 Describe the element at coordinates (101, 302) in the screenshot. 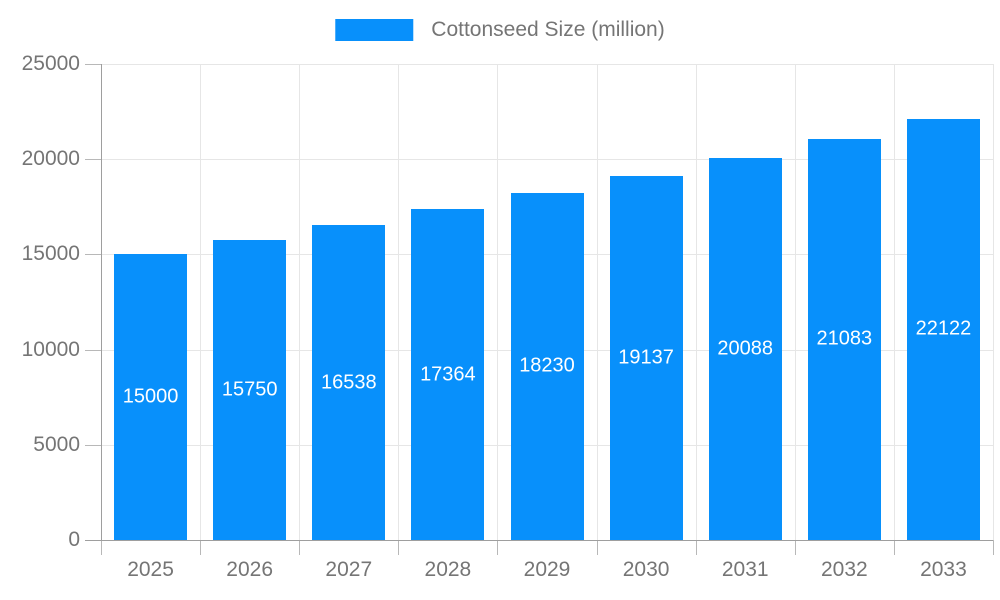

I see `y-axis-line` at that location.